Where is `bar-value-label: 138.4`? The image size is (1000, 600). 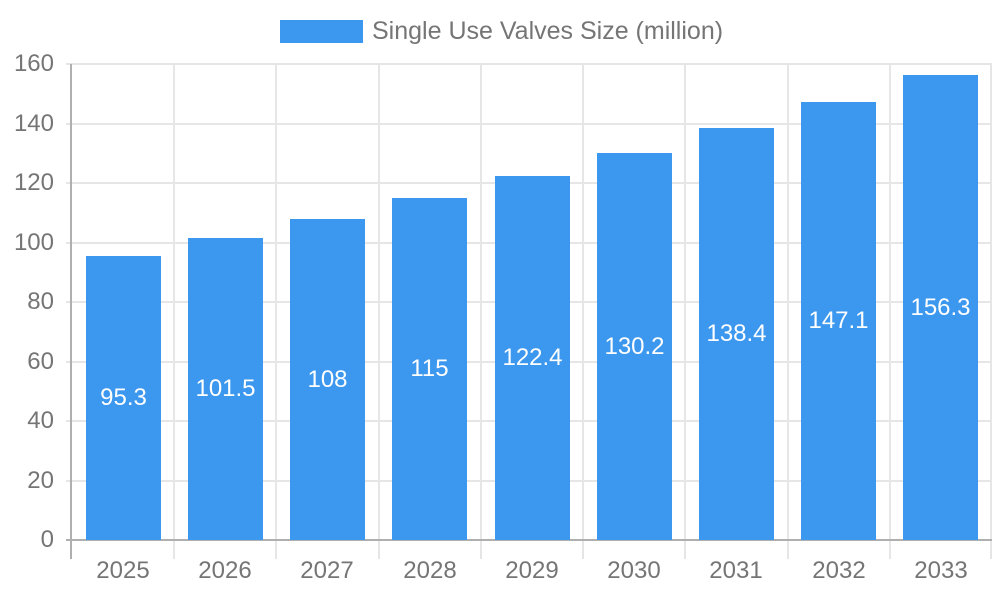
bar-value-label: 138.4 is located at coordinates (736, 333).